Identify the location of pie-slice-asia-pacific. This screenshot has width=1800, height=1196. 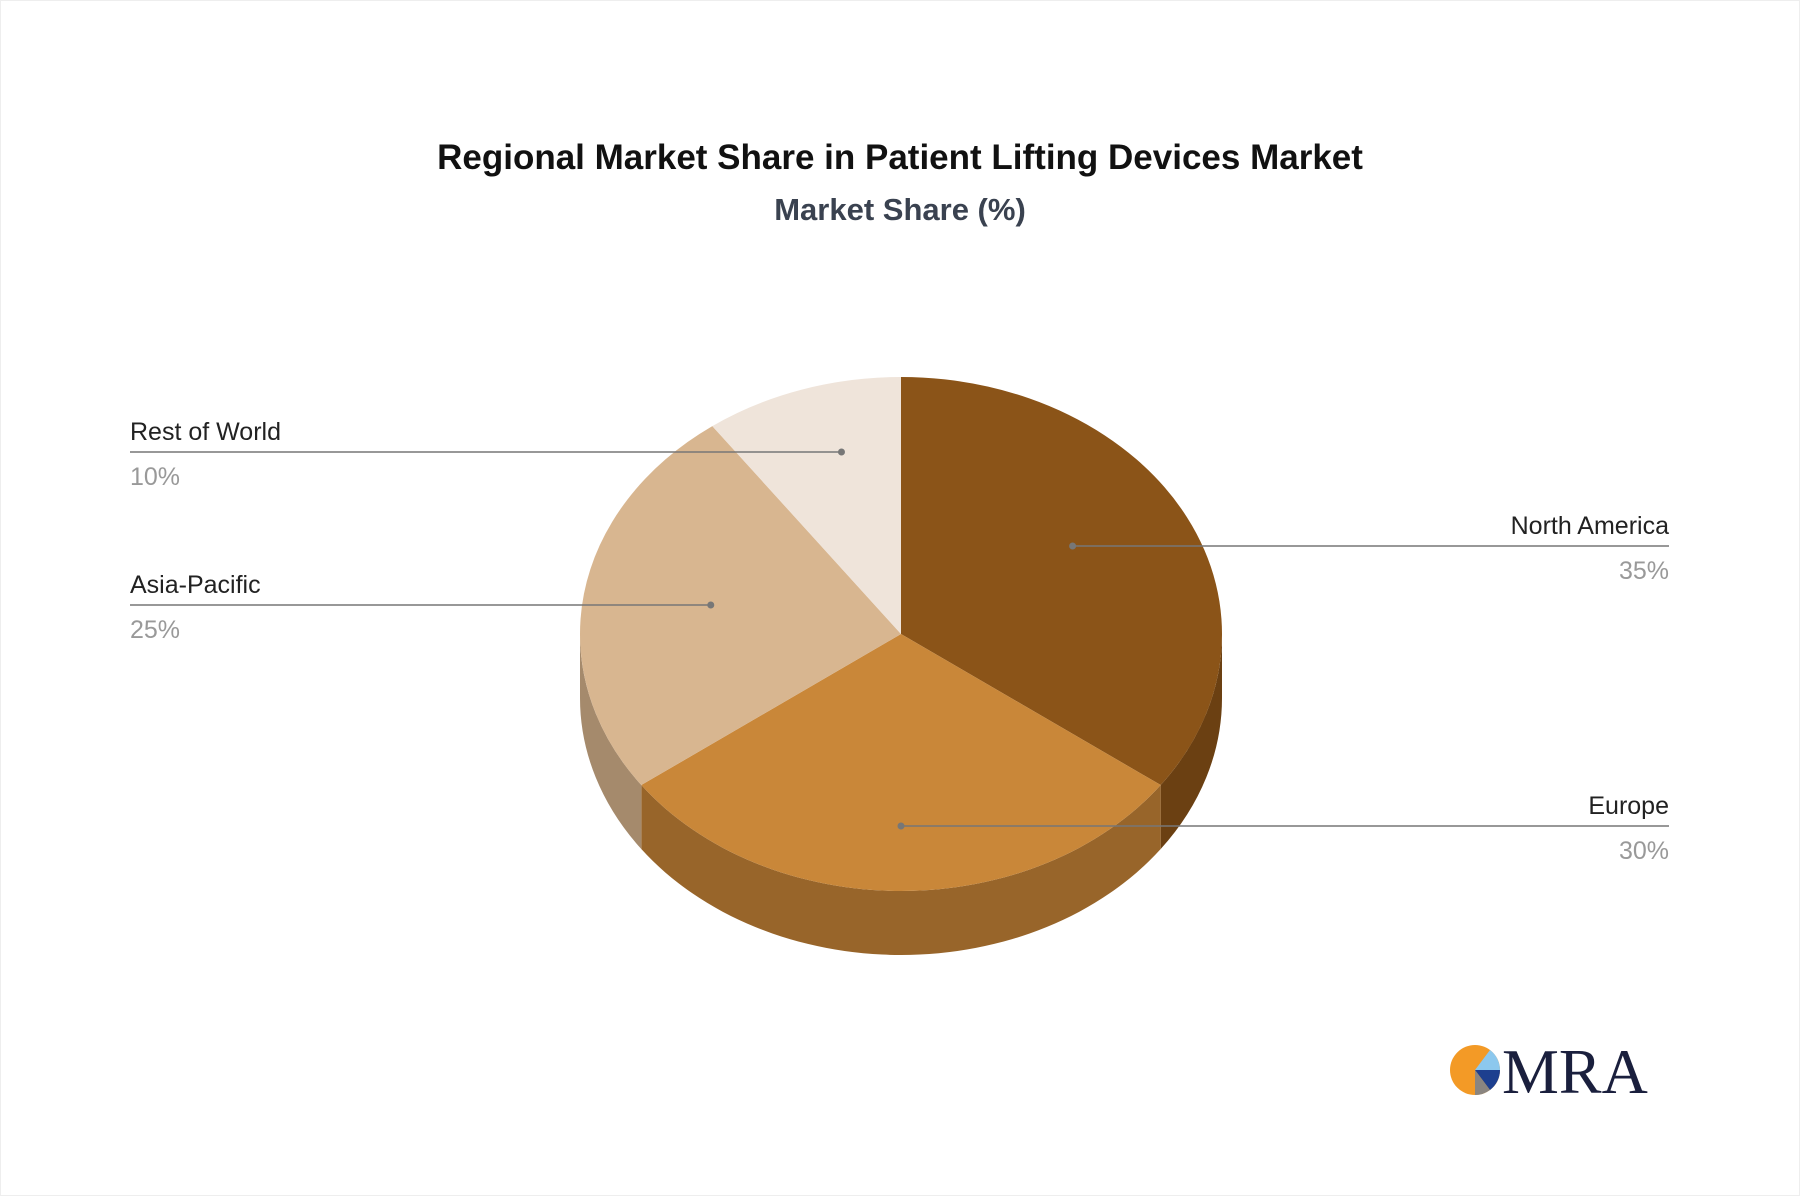
(740, 606).